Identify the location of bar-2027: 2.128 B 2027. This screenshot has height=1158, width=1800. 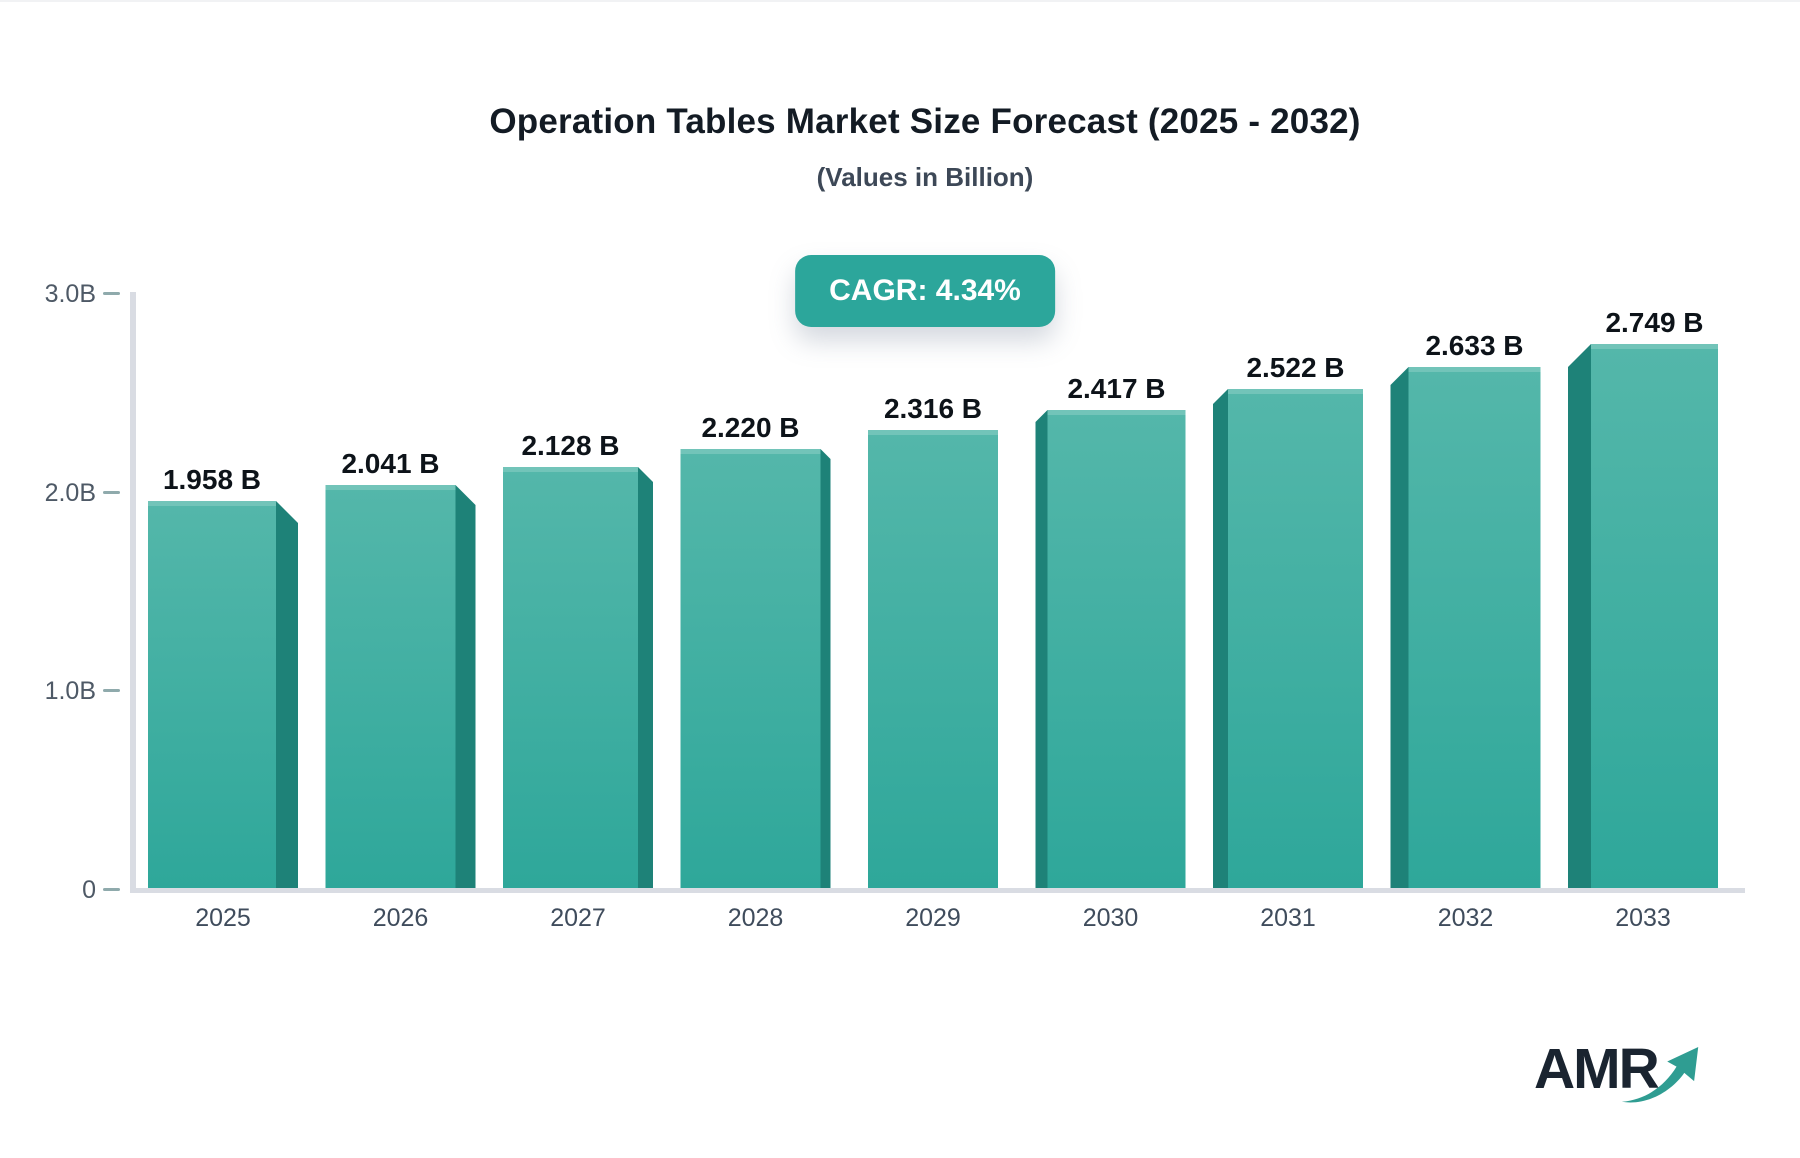
(578, 681).